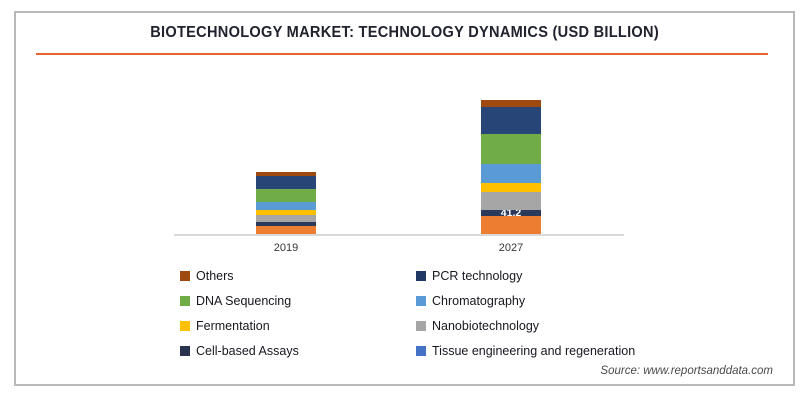 The image size is (800, 400). I want to click on legend-item: Tissue engineering and regeneration, so click(525, 351).